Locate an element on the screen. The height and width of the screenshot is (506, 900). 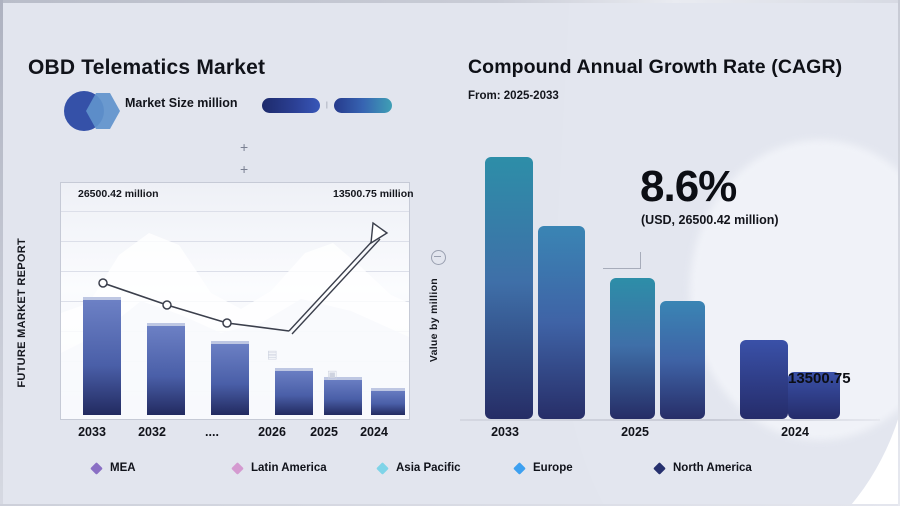
frame-left-edge is located at coordinates (1, 253).